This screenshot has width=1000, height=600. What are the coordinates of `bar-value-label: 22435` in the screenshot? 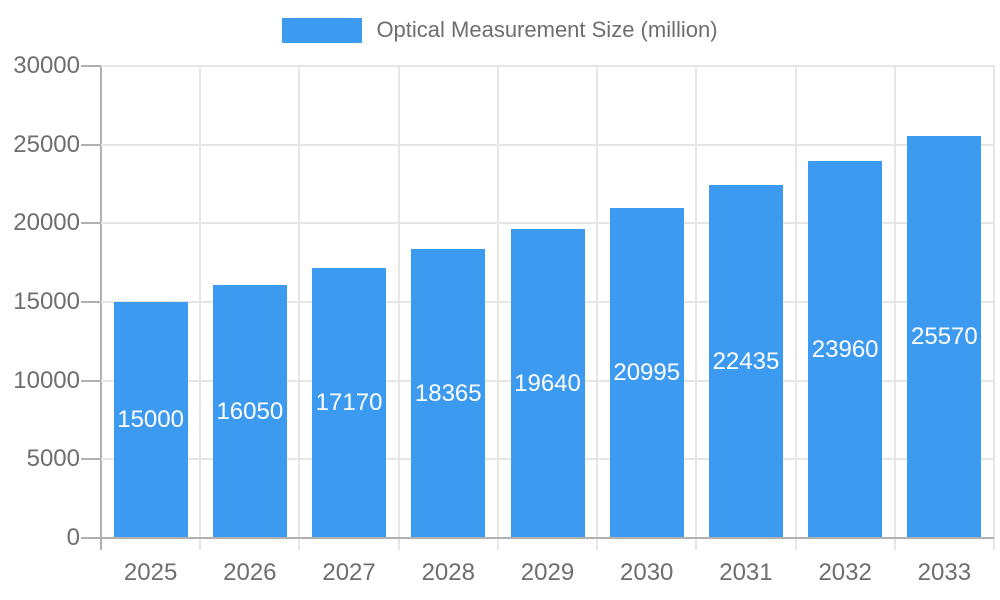 It's located at (746, 361).